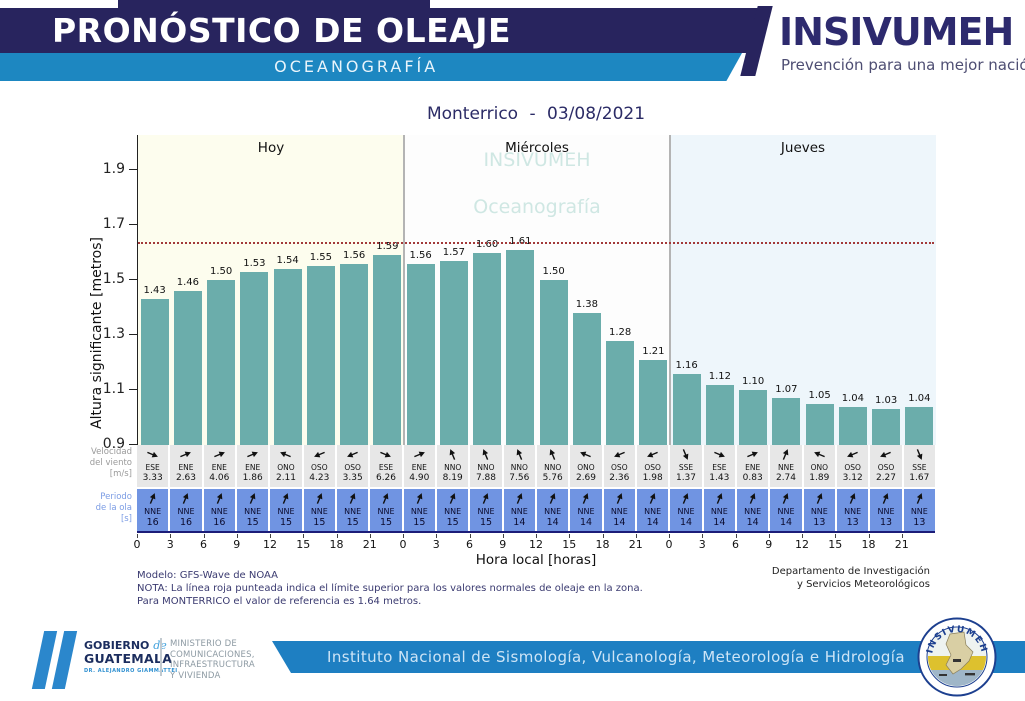 This screenshot has height=701, width=1025. What do you see at coordinates (113, 224) in the screenshot?
I see `y-tick-label: 1.7` at bounding box center [113, 224].